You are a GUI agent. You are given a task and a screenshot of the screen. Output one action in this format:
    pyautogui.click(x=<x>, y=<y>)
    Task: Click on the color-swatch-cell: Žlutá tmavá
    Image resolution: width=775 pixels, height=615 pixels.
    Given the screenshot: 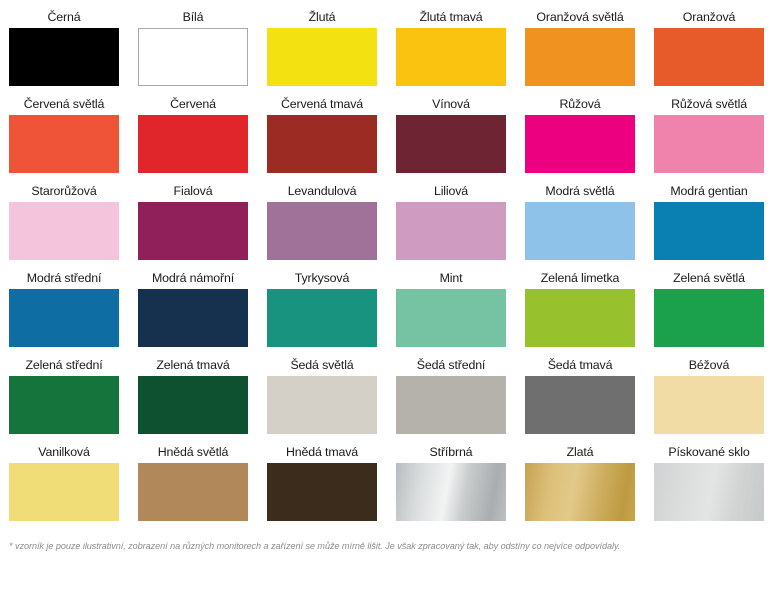 What is the action you would take?
    pyautogui.click(x=451, y=49)
    